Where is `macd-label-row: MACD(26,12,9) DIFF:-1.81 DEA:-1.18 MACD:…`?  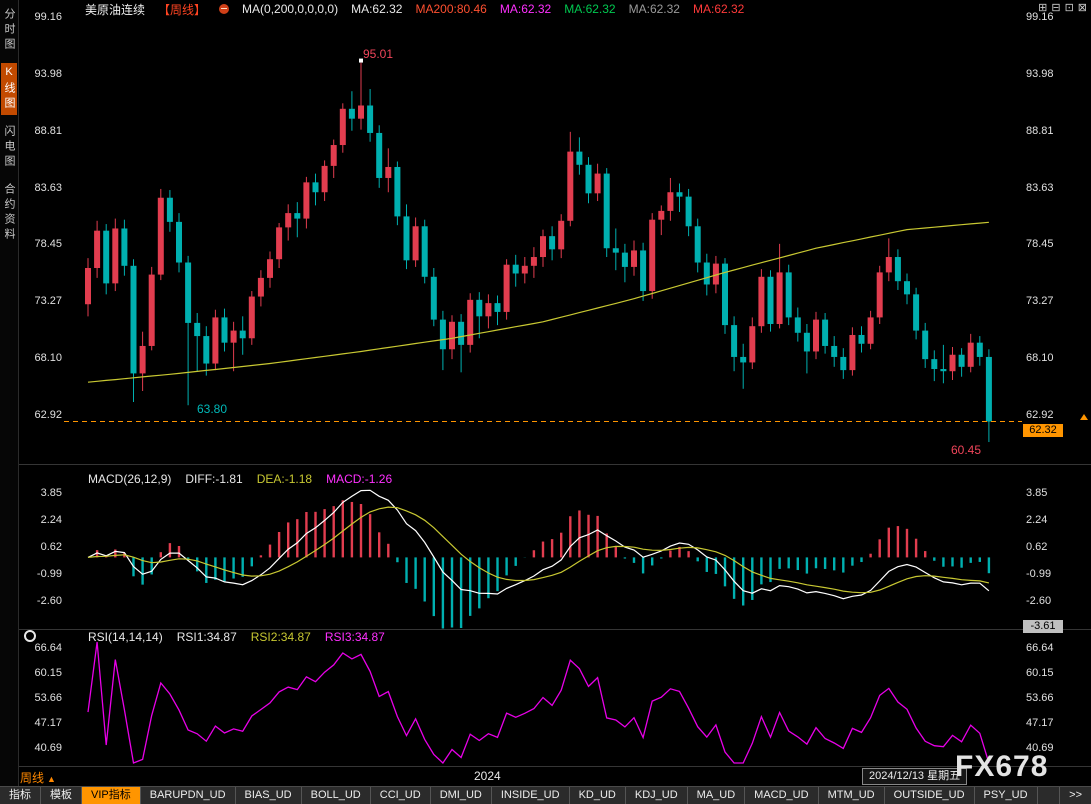
macd-label-row: MACD(26,12,9) DIFF:-1.81 DEA:-1.18 MACD:… is located at coordinates (240, 479).